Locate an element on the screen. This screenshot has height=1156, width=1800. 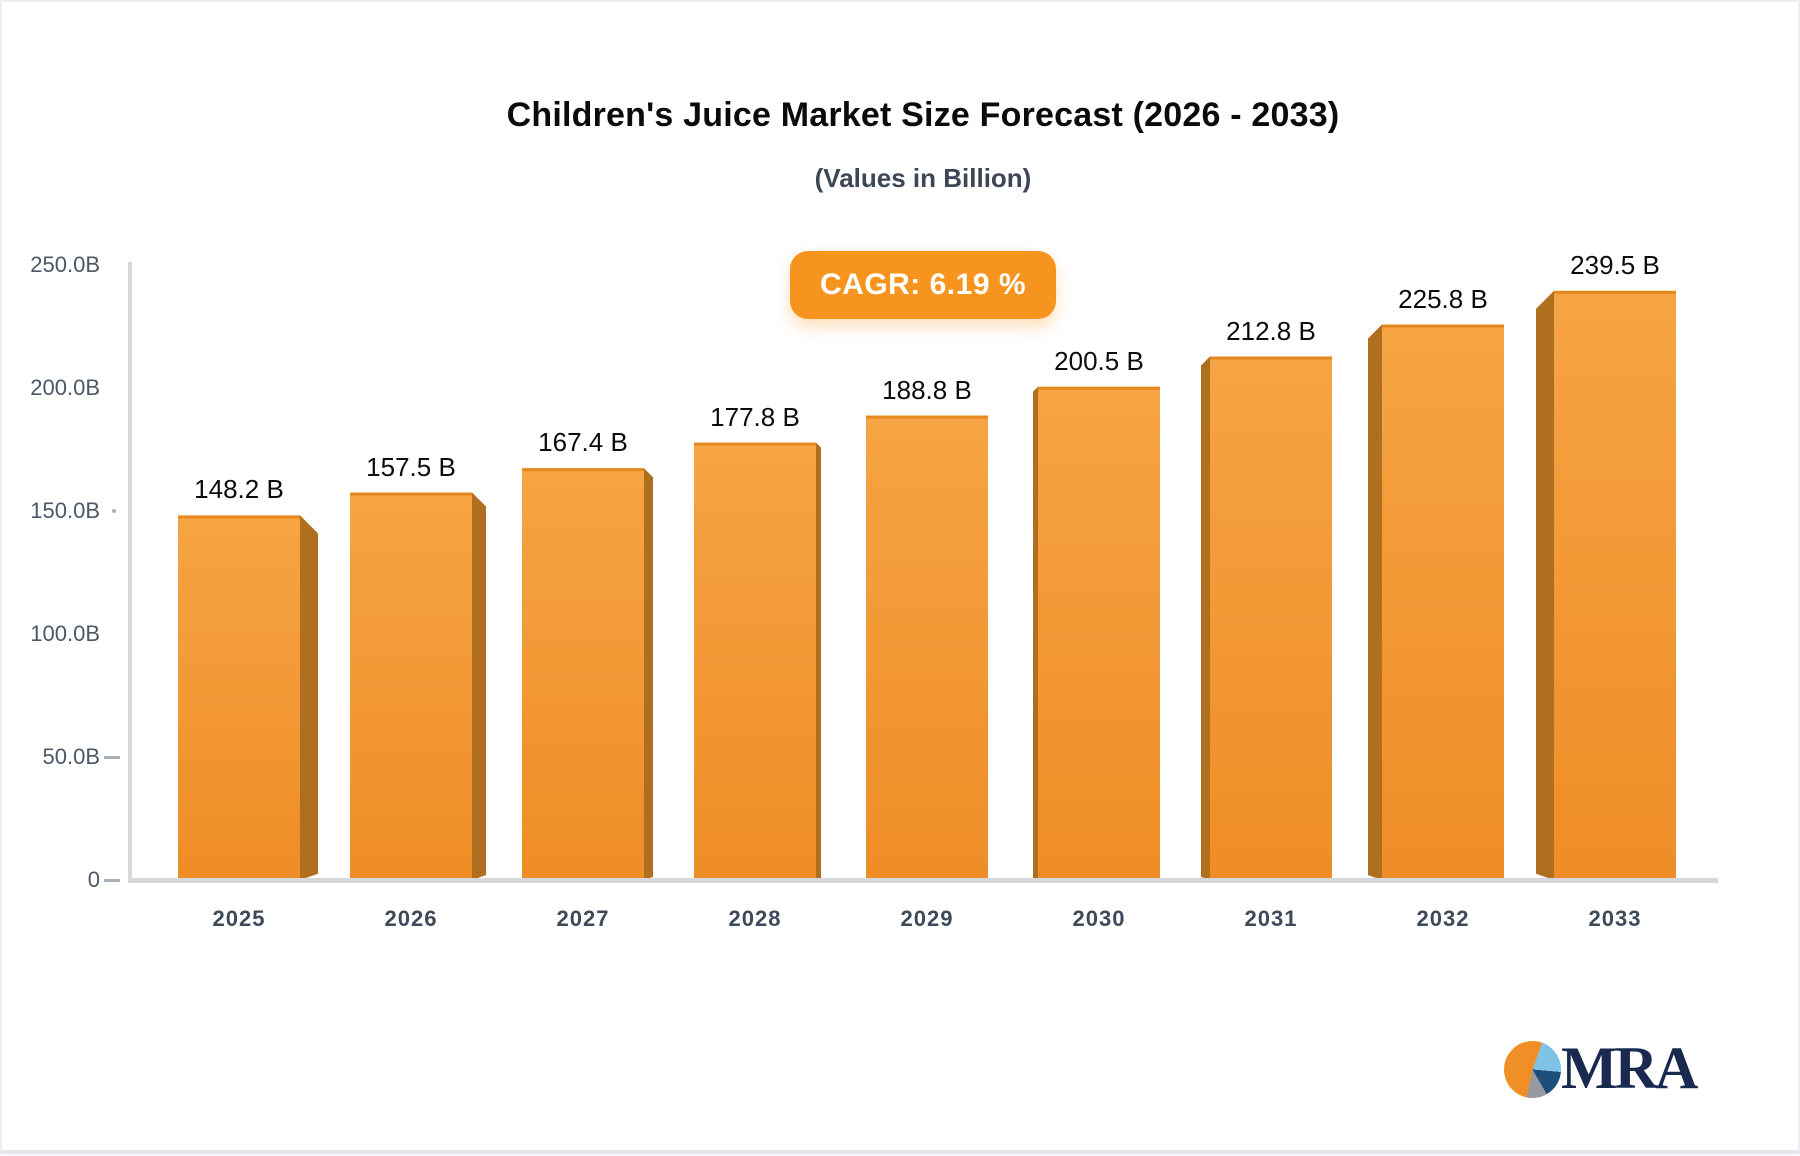
y-axis-tick-label: 100.0B is located at coordinates (65, 633).